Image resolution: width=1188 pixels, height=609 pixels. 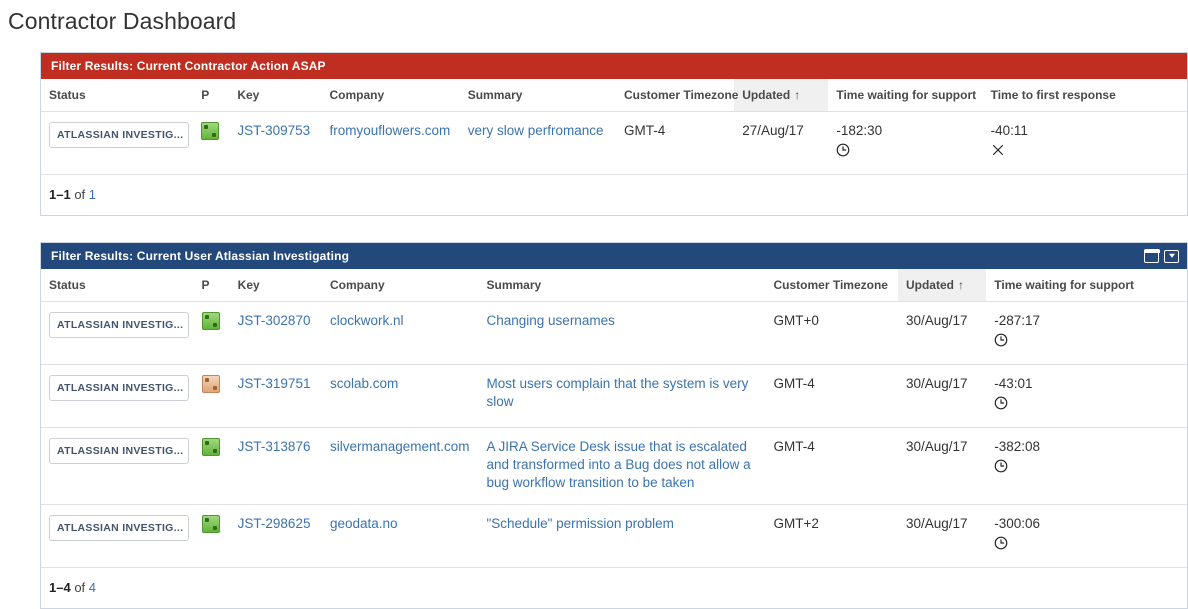 What do you see at coordinates (275, 333) in the screenshot?
I see `cell-key: JST-302870` at bounding box center [275, 333].